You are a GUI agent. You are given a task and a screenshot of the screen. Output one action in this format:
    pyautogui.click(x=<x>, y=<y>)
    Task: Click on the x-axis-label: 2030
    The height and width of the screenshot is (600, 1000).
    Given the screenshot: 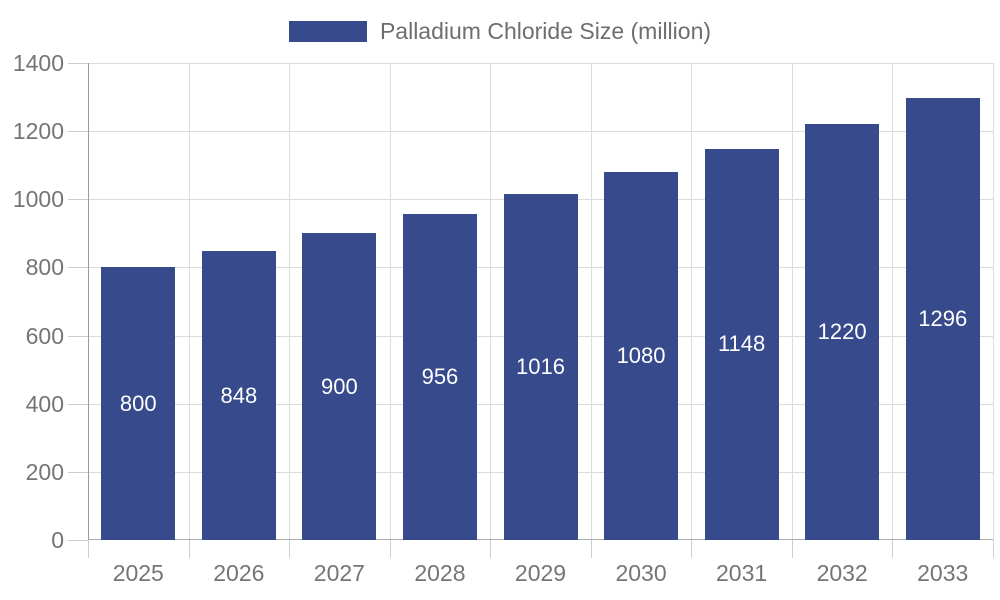 What is the action you would take?
    pyautogui.click(x=641, y=573)
    